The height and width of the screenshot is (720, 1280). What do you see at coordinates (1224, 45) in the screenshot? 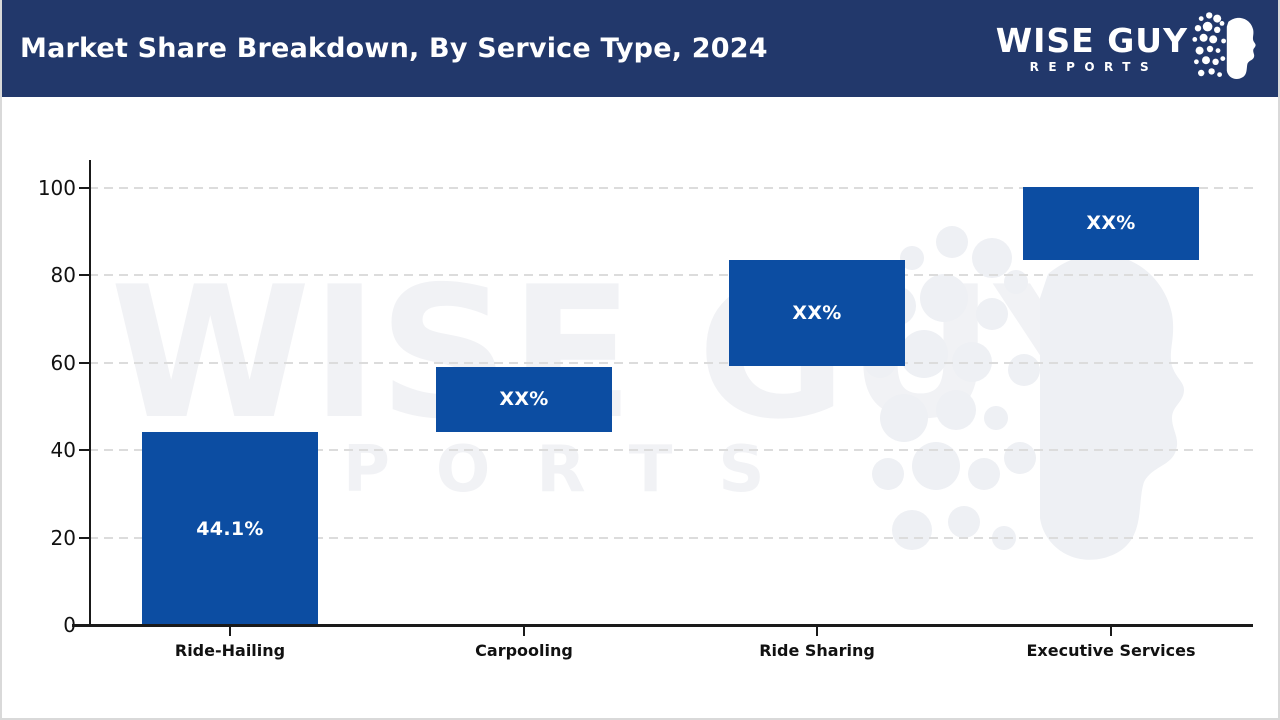
I see `brand-face-icon` at bounding box center [1224, 45].